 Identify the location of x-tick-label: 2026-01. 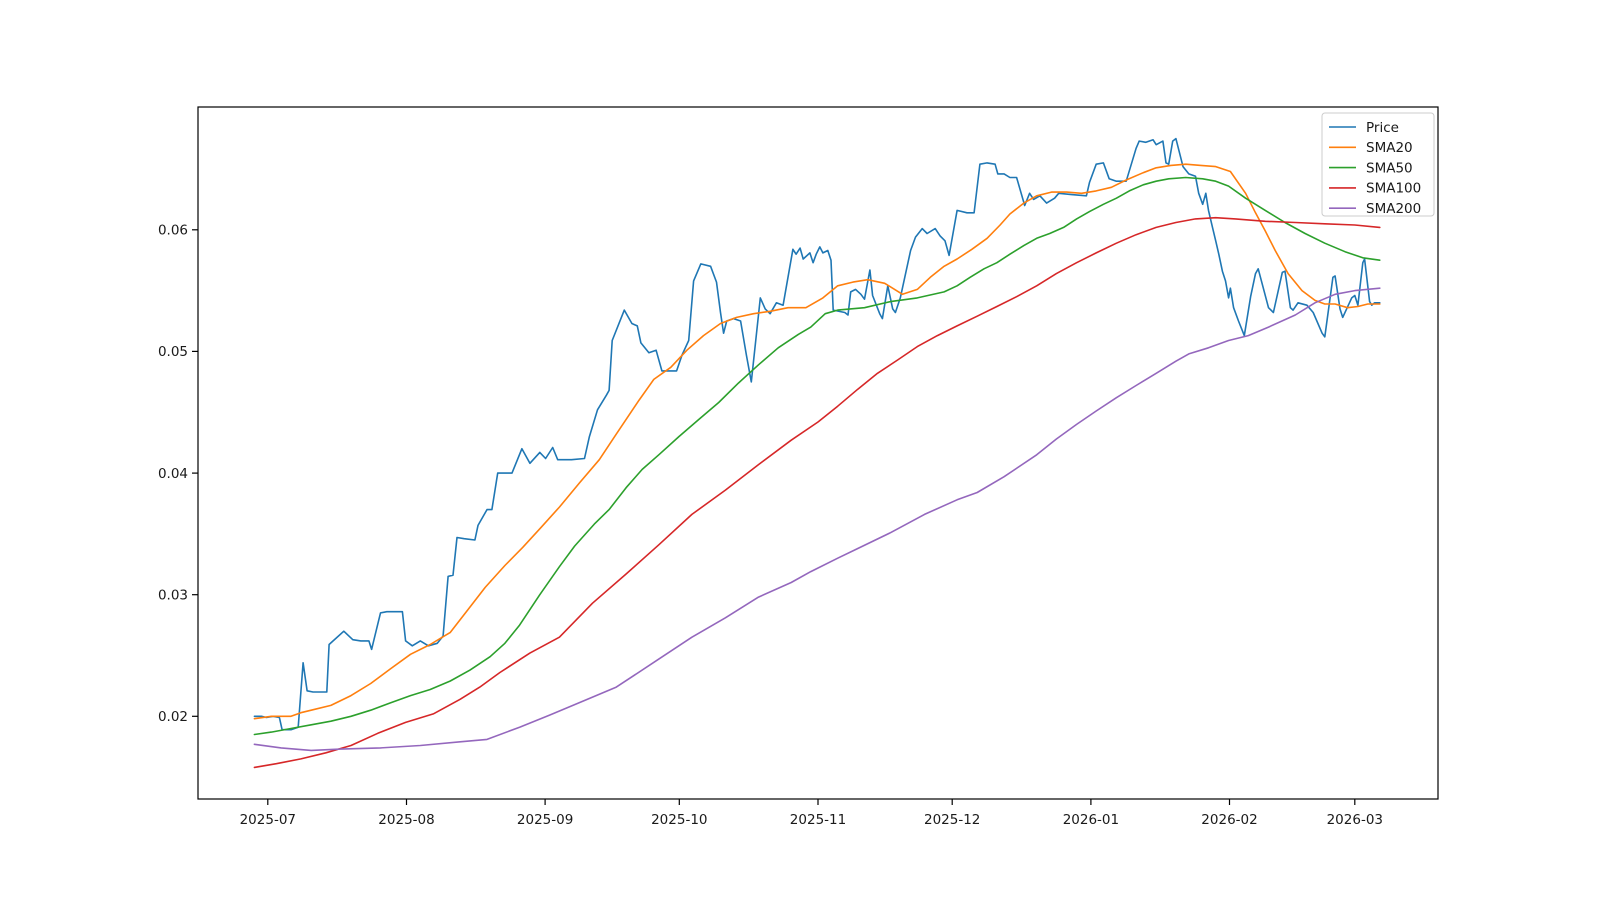
(1091, 820).